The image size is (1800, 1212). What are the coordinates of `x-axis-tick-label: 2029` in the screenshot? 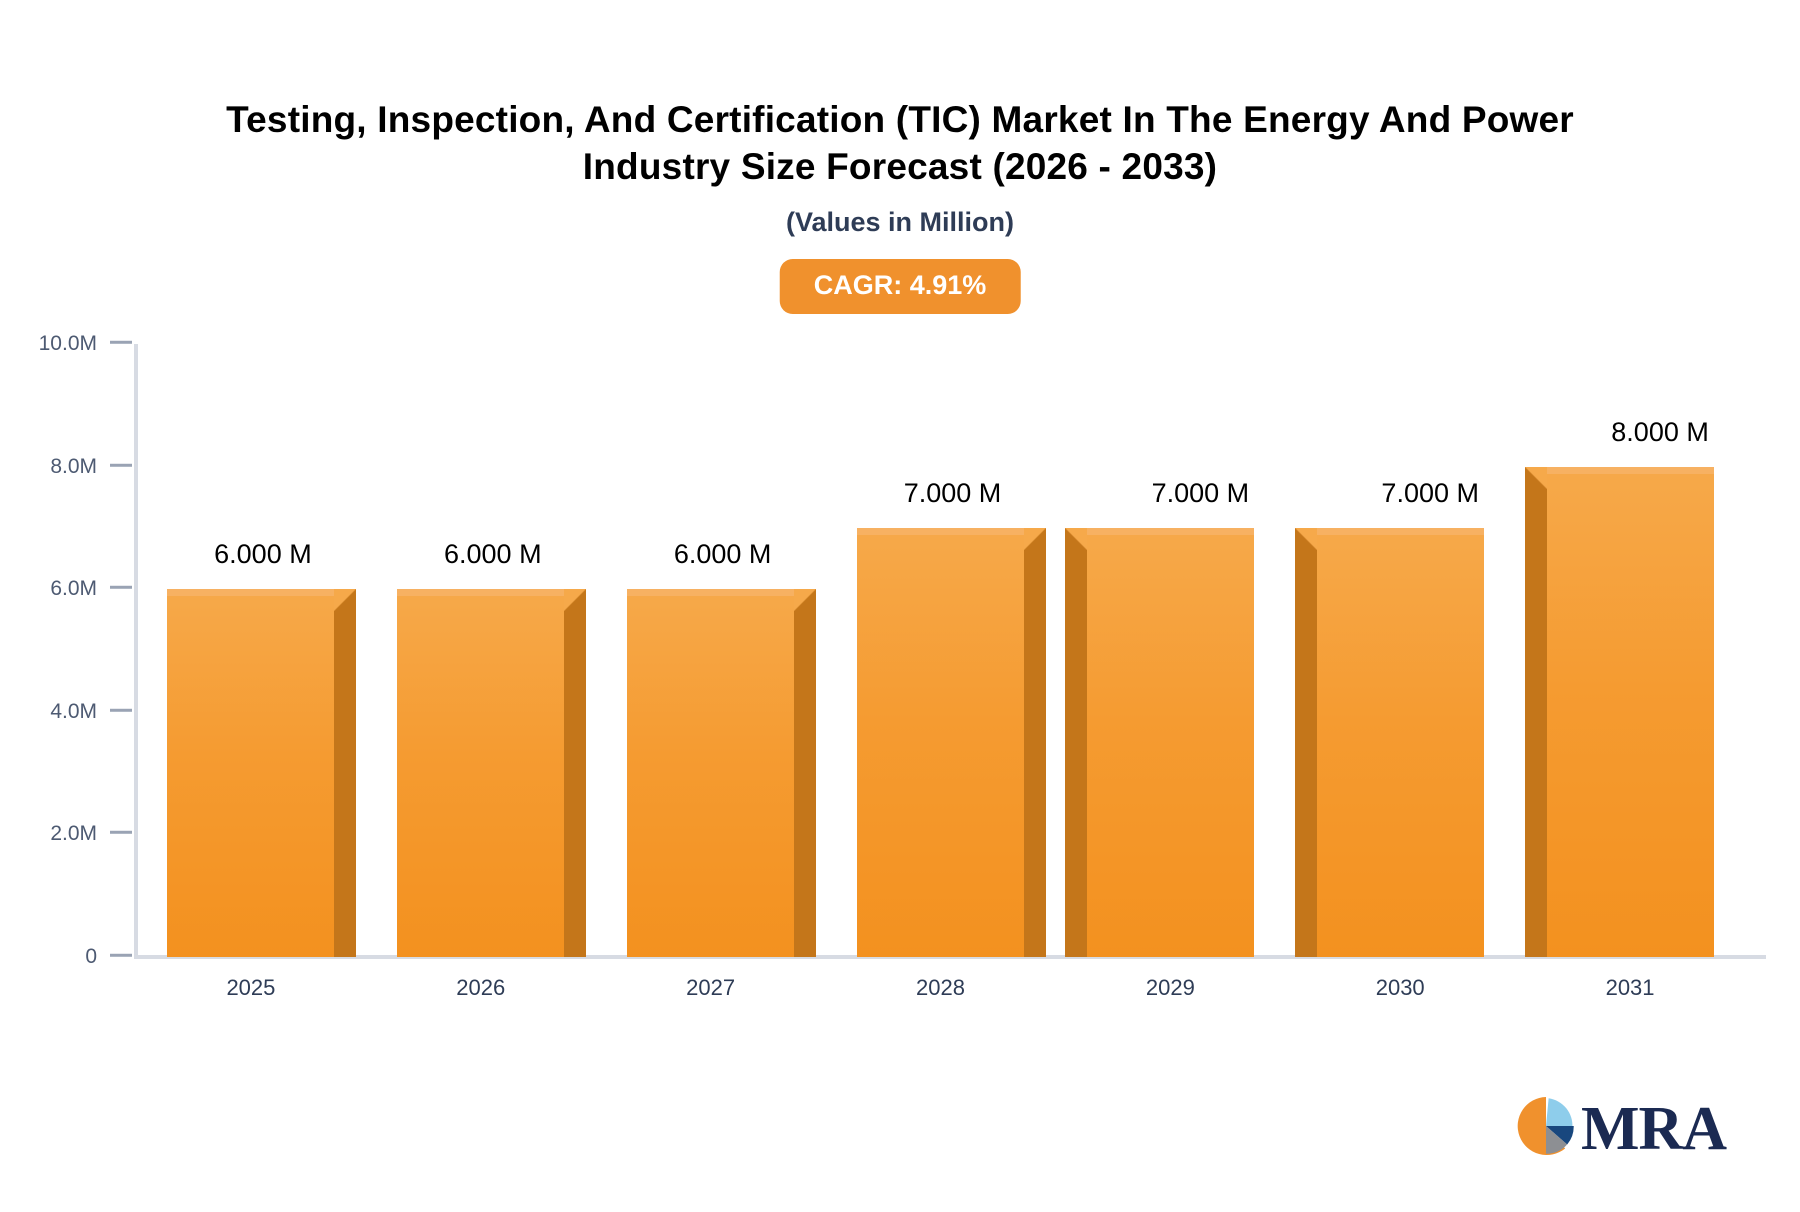 It's located at (1170, 987).